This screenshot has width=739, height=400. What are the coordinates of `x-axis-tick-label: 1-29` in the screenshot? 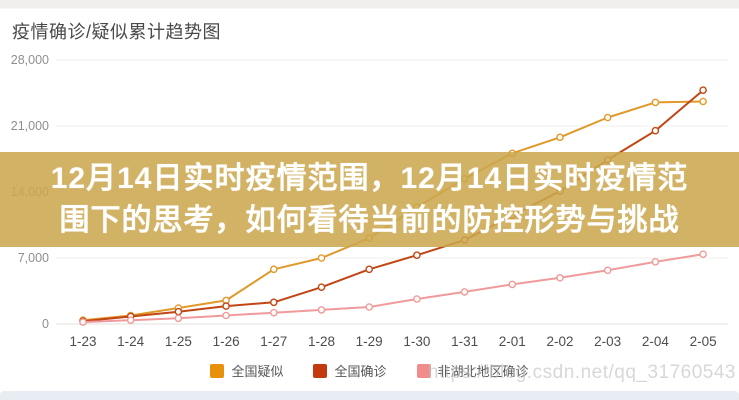 It's located at (369, 341).